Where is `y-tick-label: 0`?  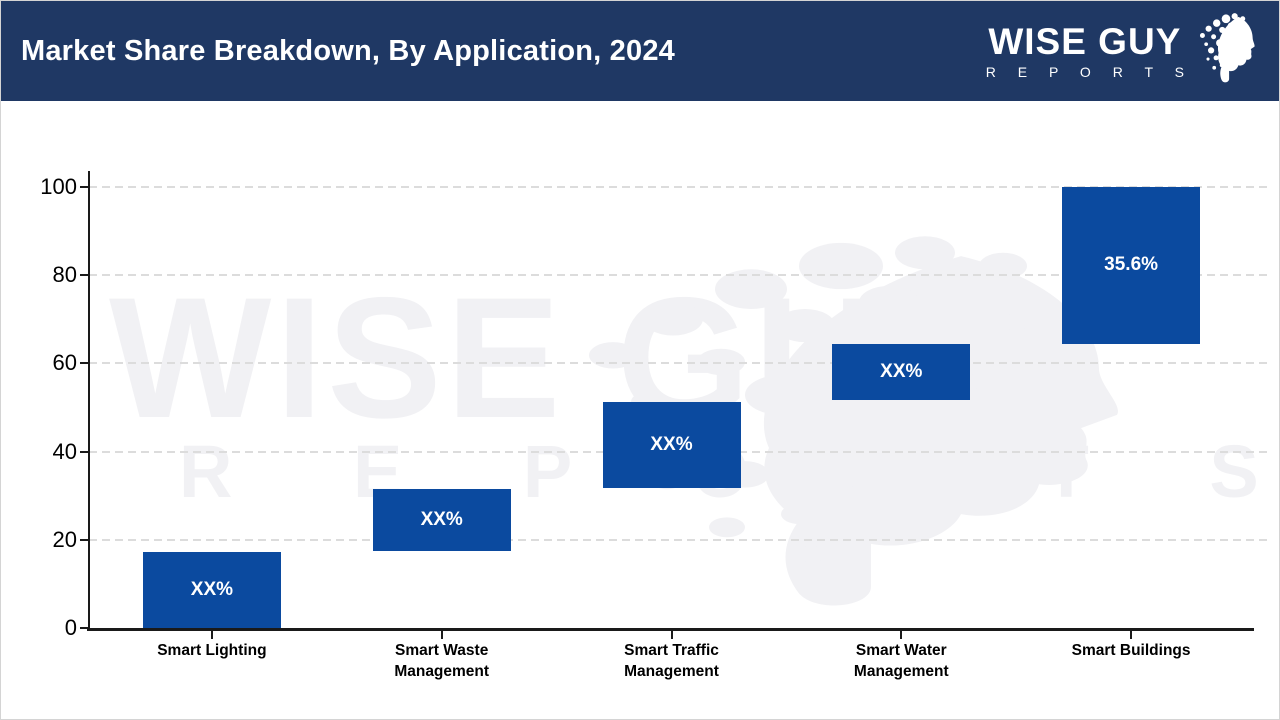 y-tick-label: 0 is located at coordinates (70, 627).